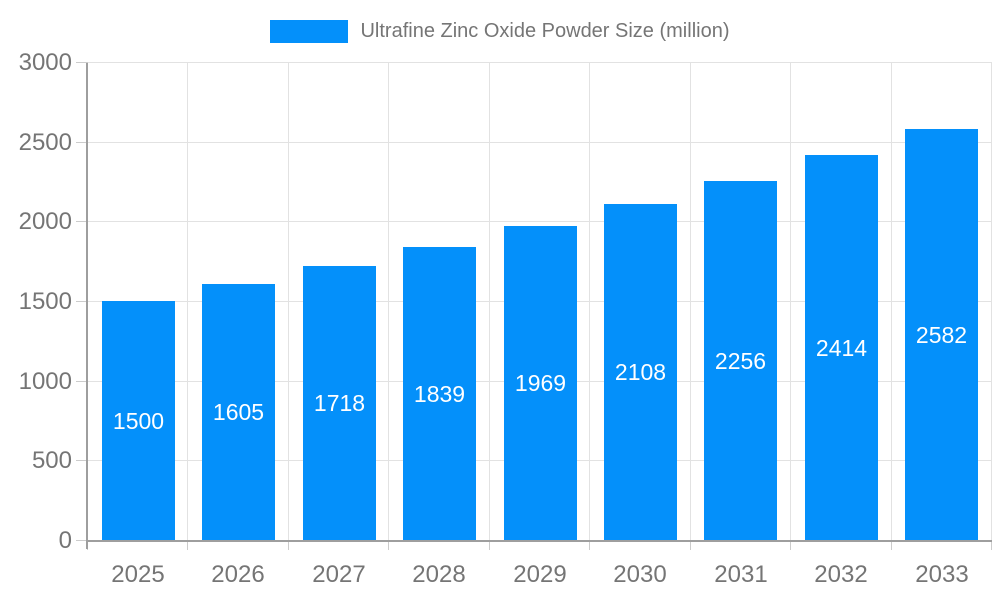 This screenshot has height=600, width=1000. I want to click on x-axis-label: 2027, so click(339, 574).